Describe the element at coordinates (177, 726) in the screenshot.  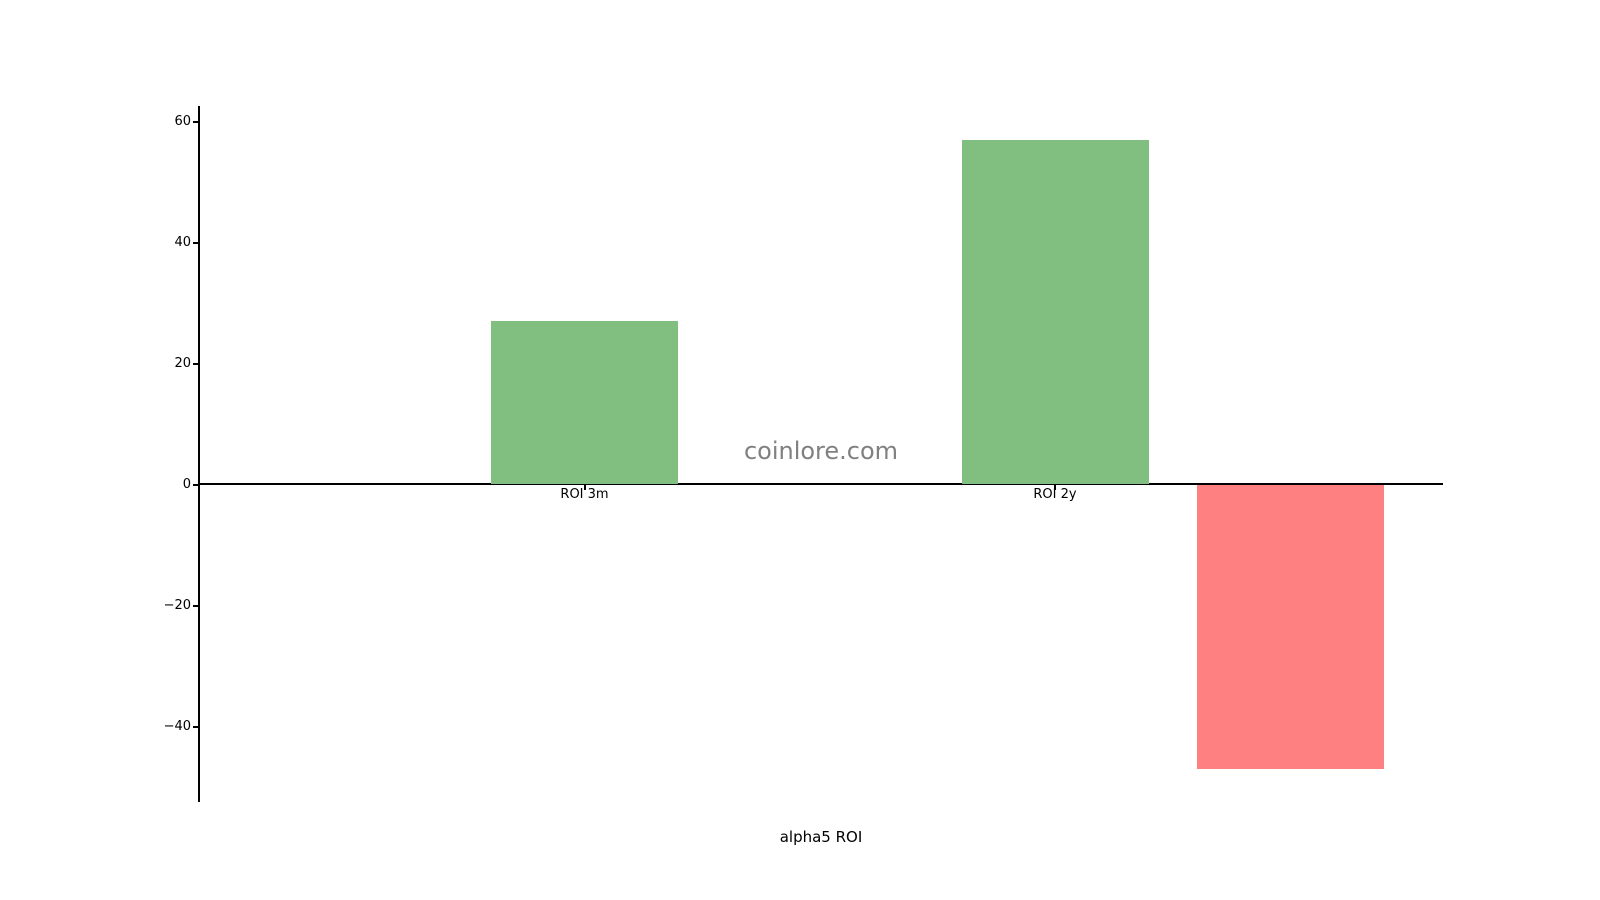
I see `y-tick-label: −40` at that location.